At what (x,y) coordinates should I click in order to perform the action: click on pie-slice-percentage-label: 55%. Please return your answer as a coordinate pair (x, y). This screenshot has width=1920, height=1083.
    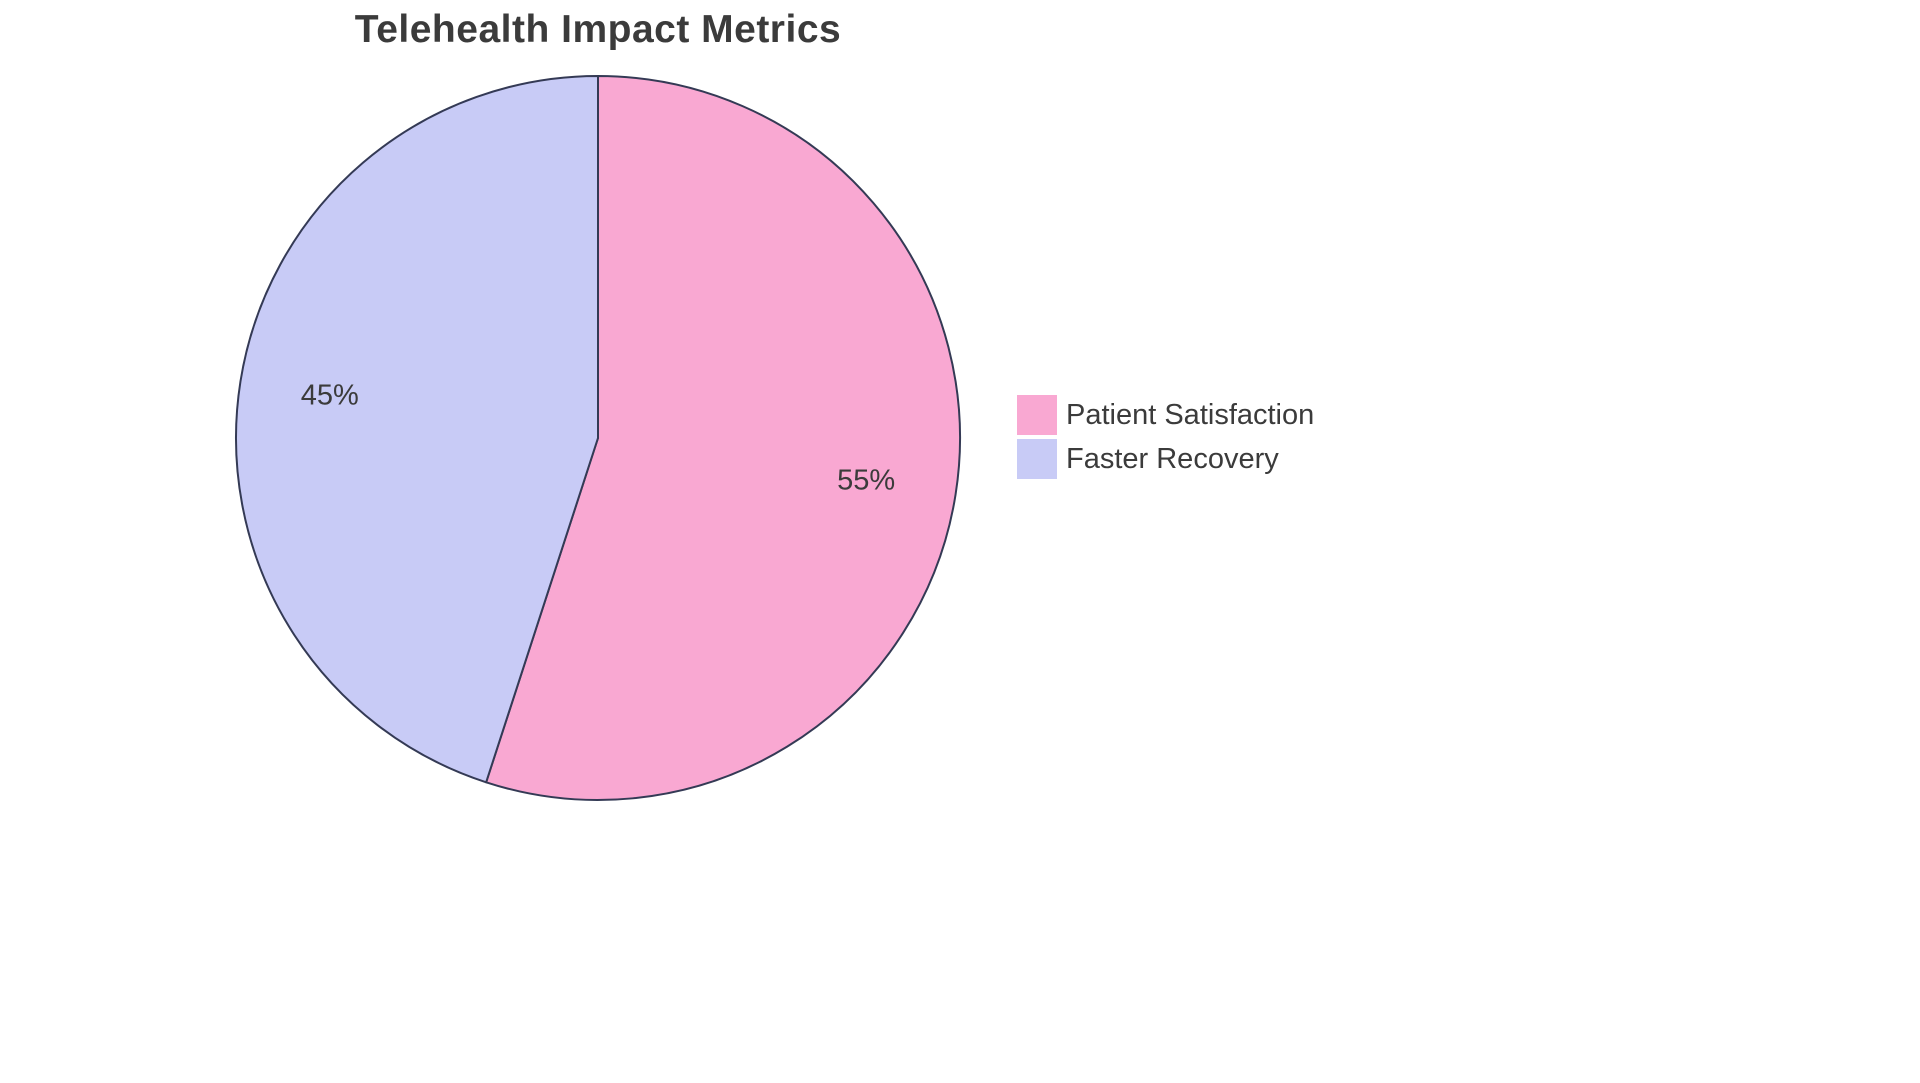
    Looking at the image, I should click on (866, 481).